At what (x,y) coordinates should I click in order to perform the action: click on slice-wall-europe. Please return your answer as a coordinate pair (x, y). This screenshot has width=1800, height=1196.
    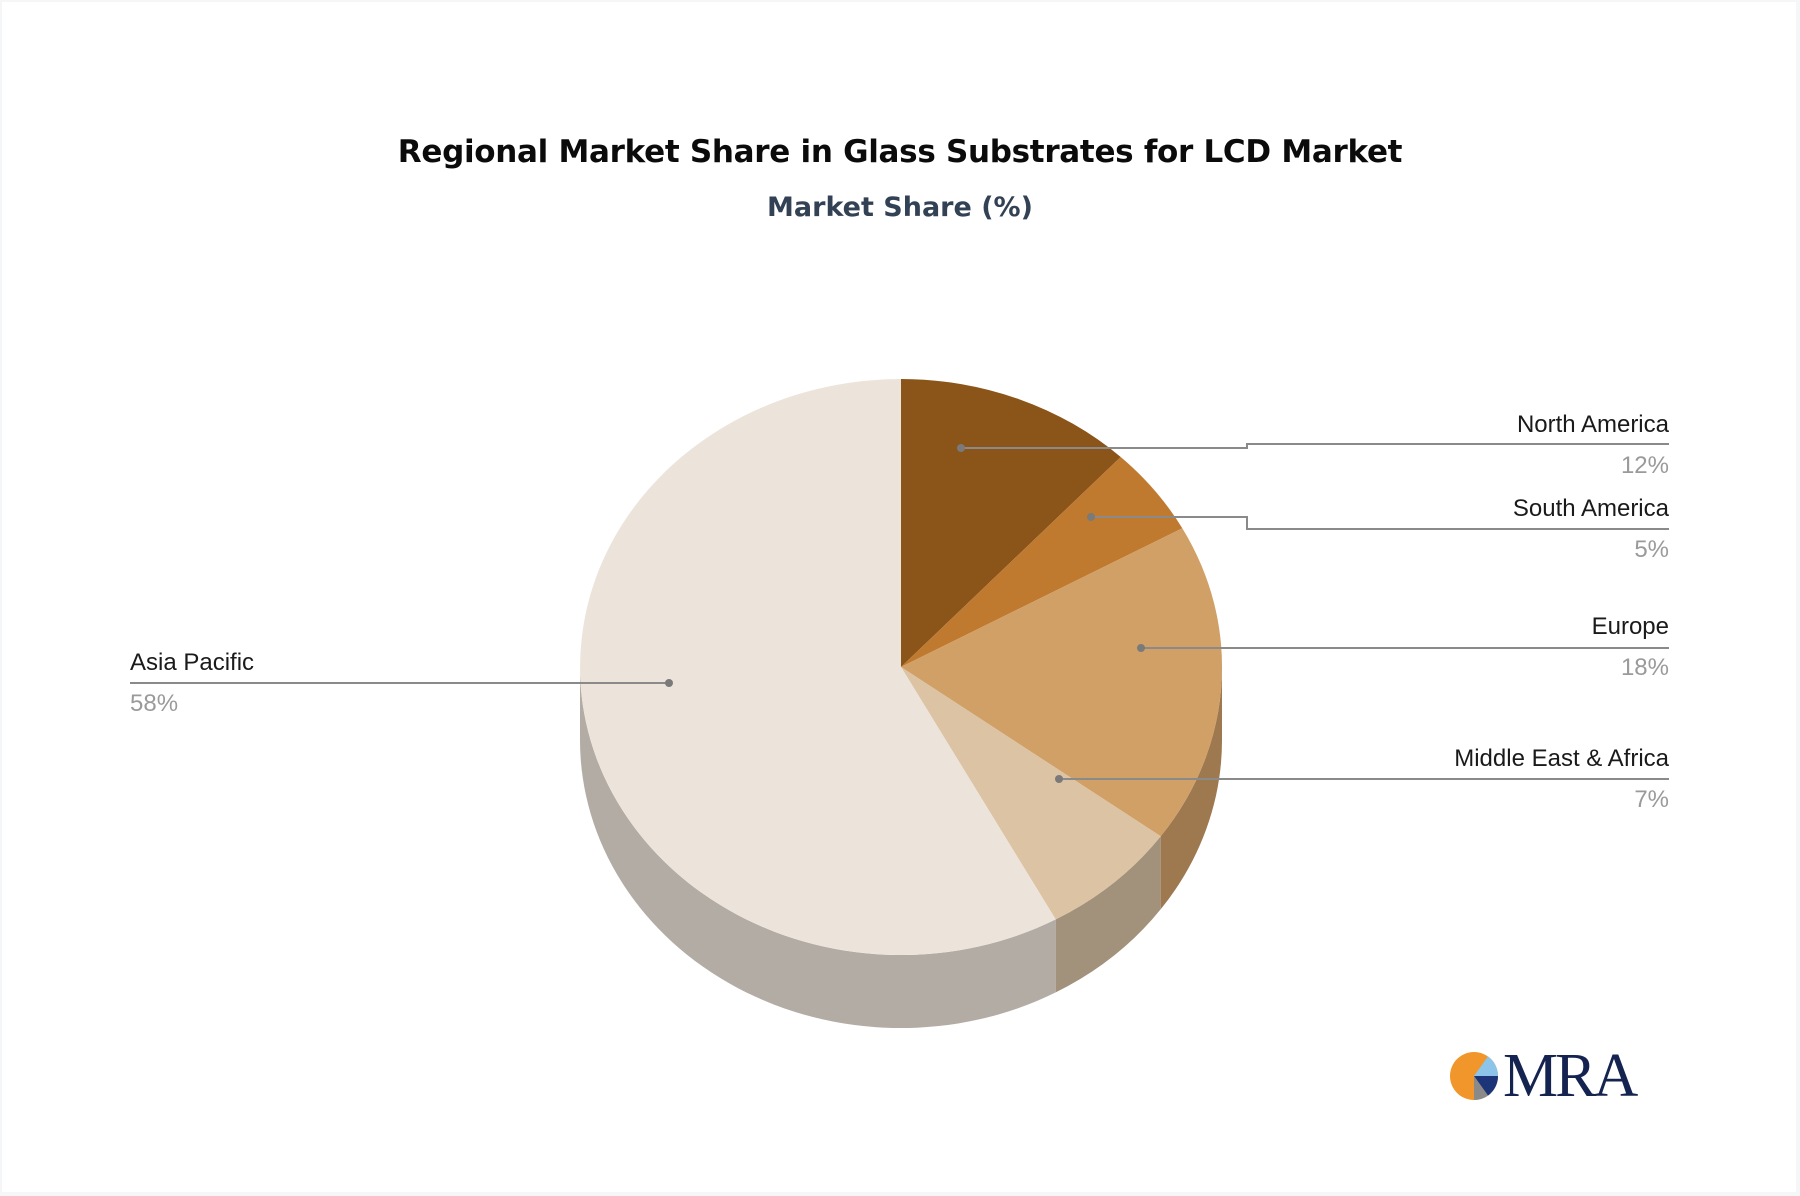
    Looking at the image, I should click on (1191, 788).